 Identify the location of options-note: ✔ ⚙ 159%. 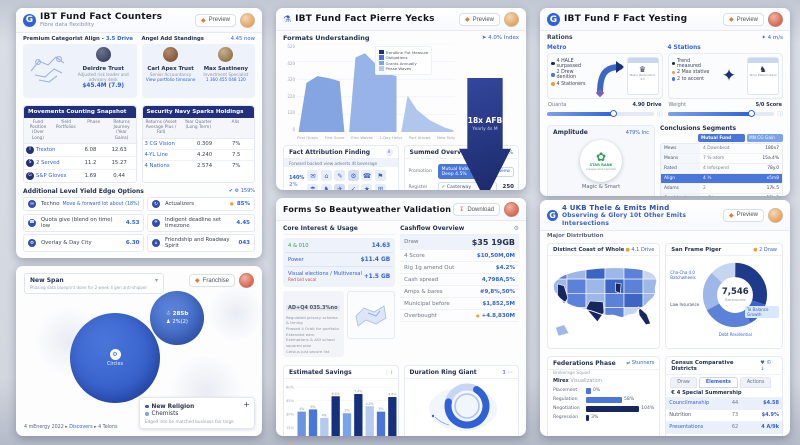
(241, 191).